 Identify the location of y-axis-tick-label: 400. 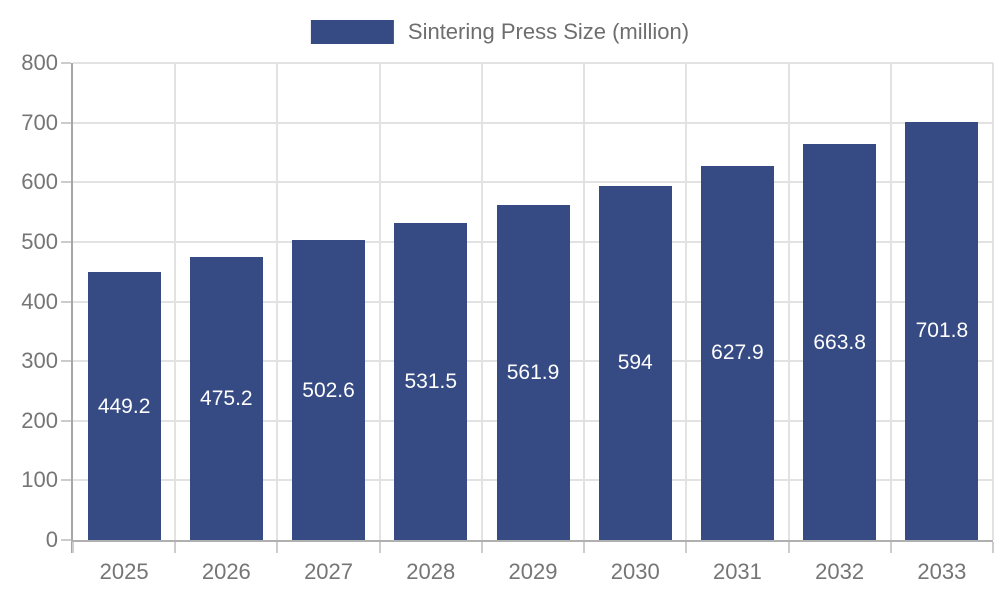
(39, 301).